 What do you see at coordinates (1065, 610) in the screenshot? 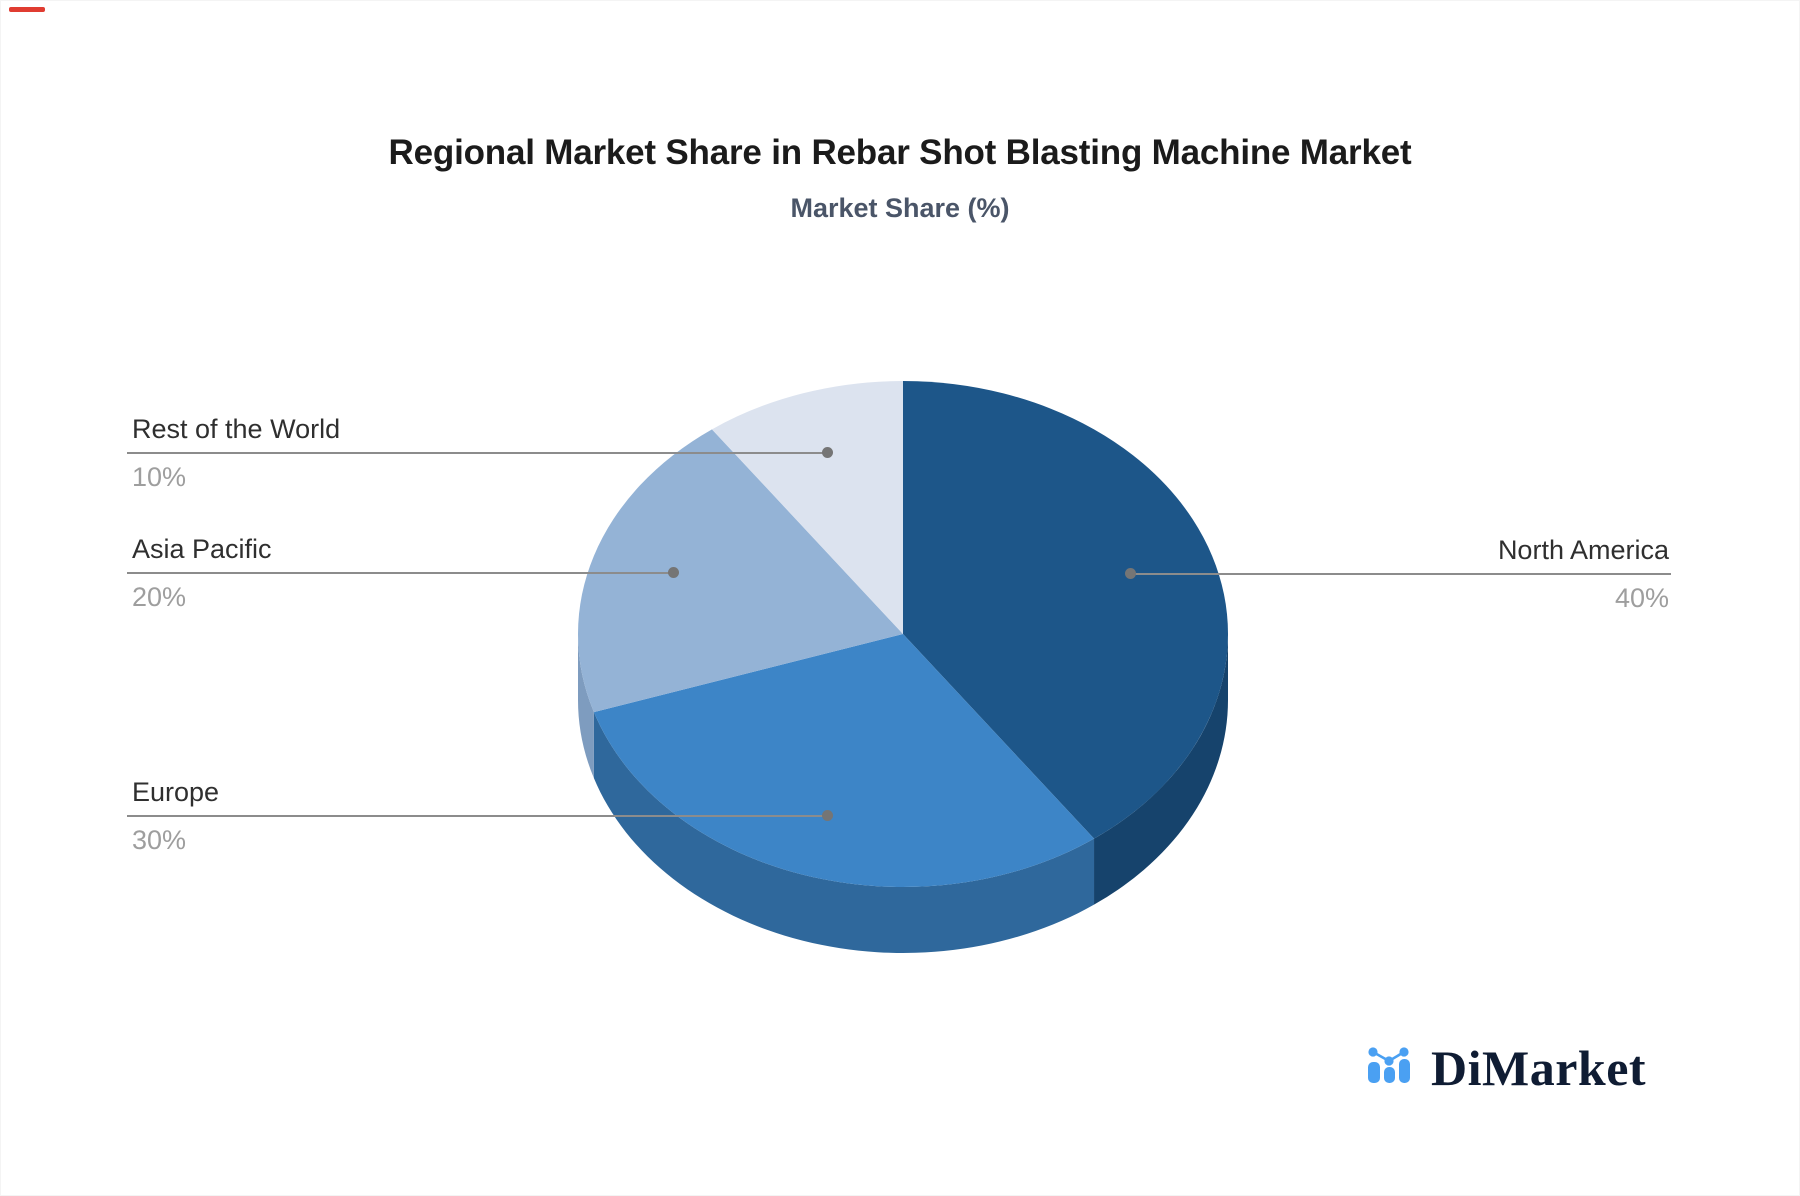
I see `pie-slice-north-america` at bounding box center [1065, 610].